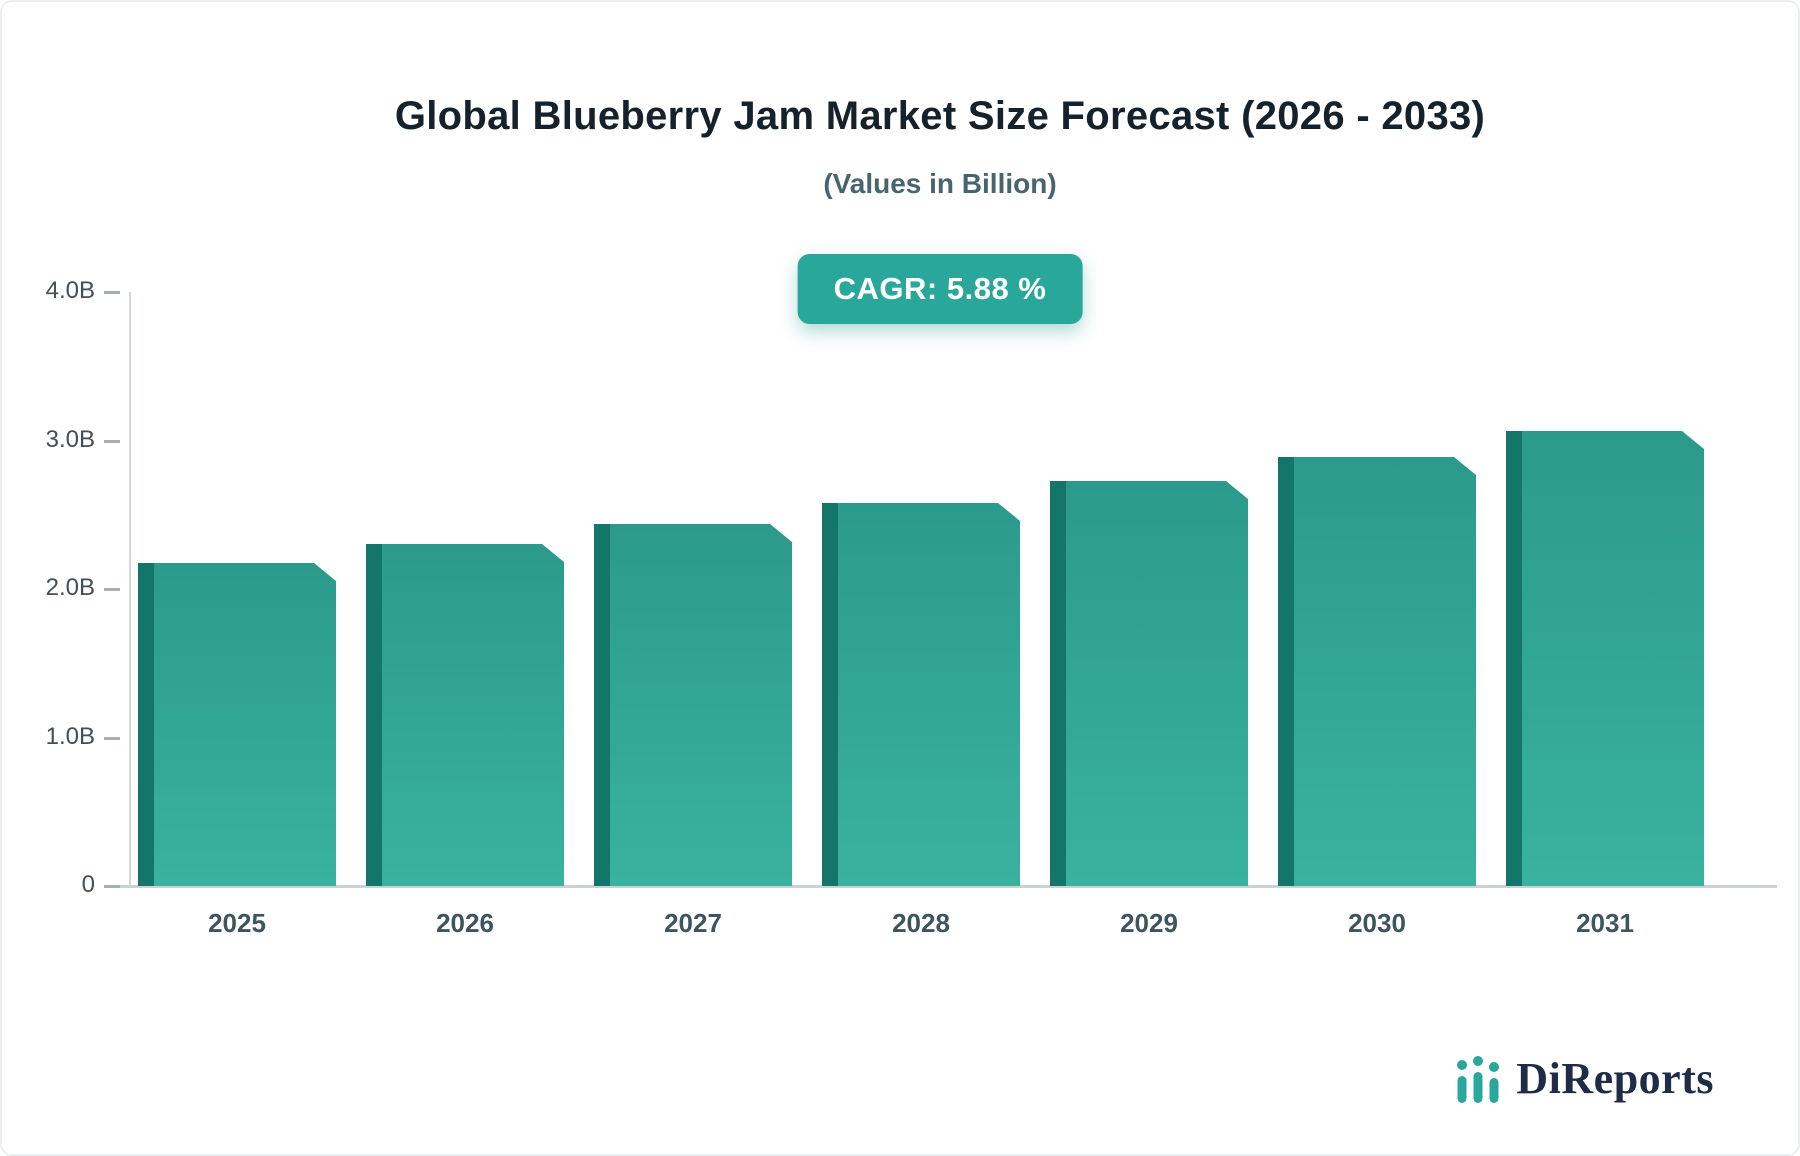  What do you see at coordinates (1149, 683) in the screenshot?
I see `bar-2029: 2.730 B` at bounding box center [1149, 683].